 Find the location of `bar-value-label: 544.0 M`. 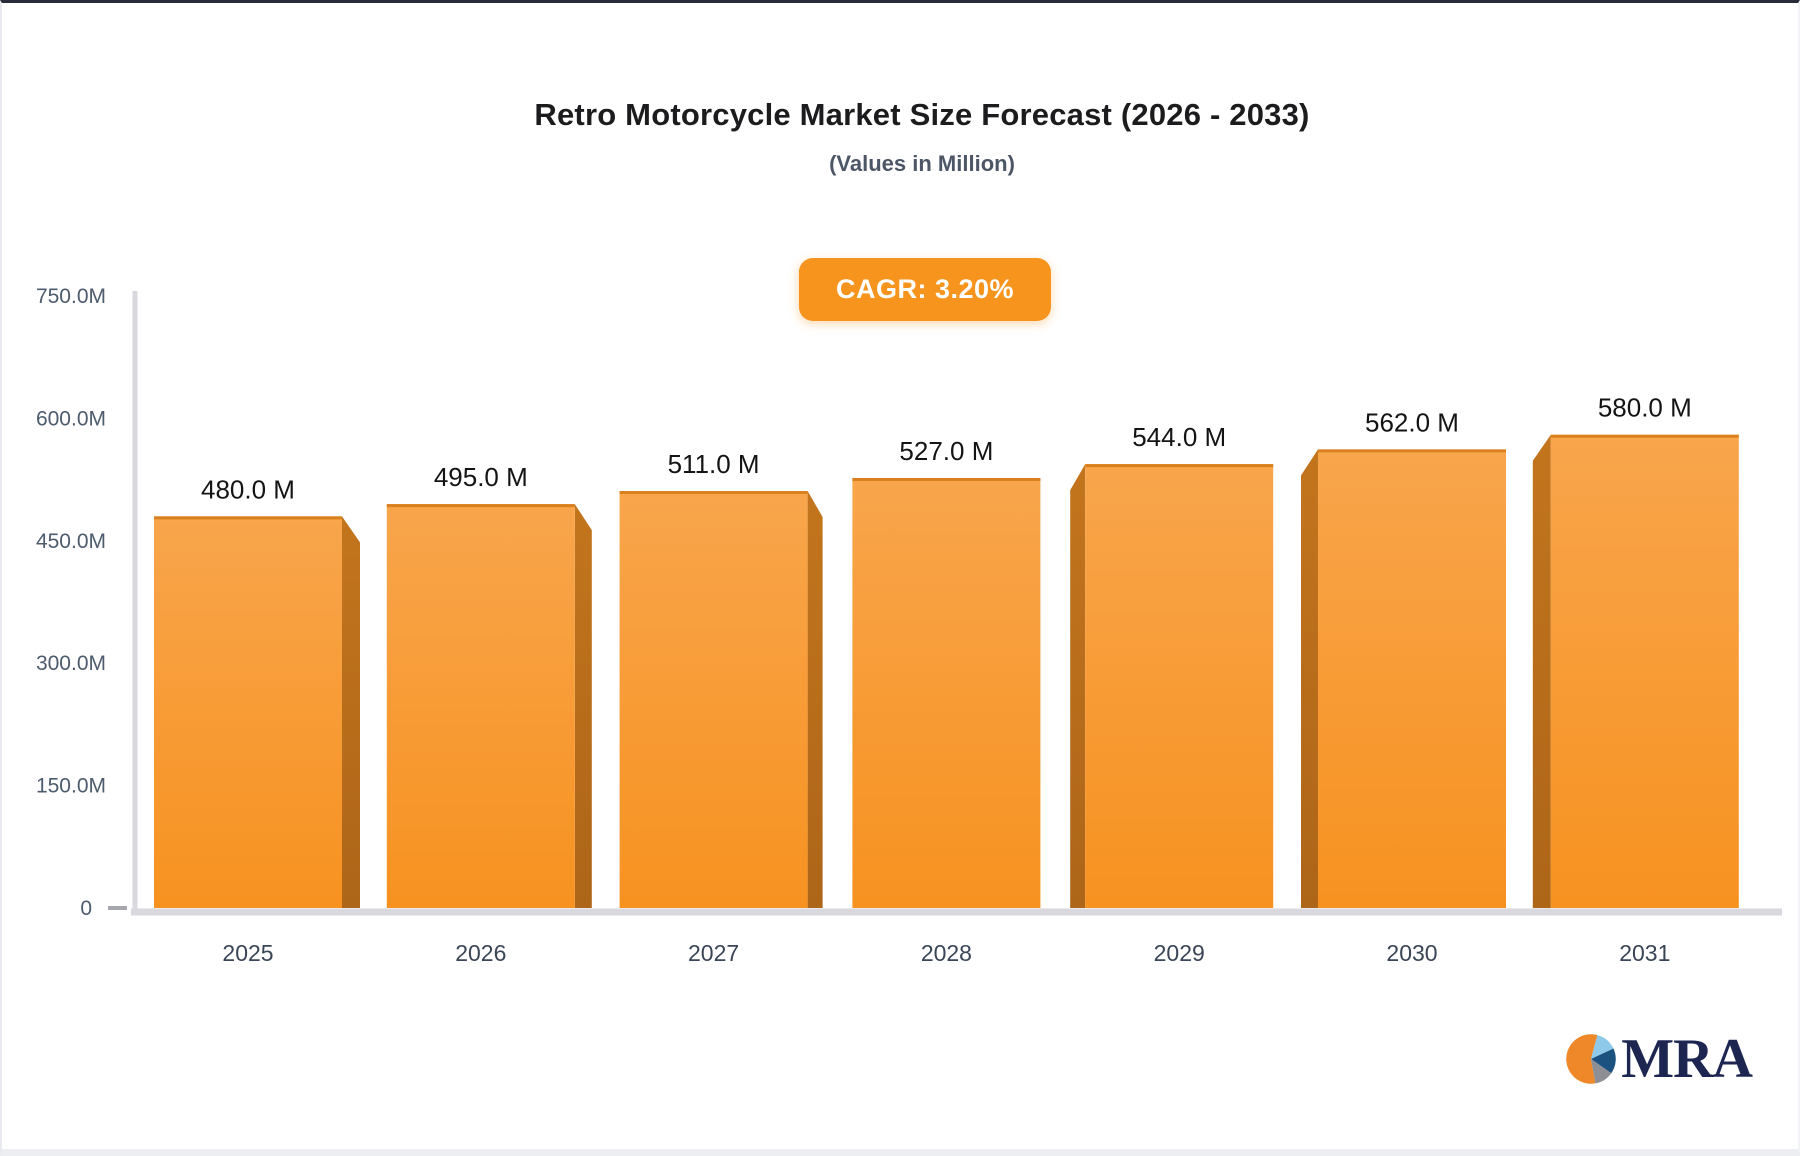

bar-value-label: 544.0 M is located at coordinates (1179, 437).